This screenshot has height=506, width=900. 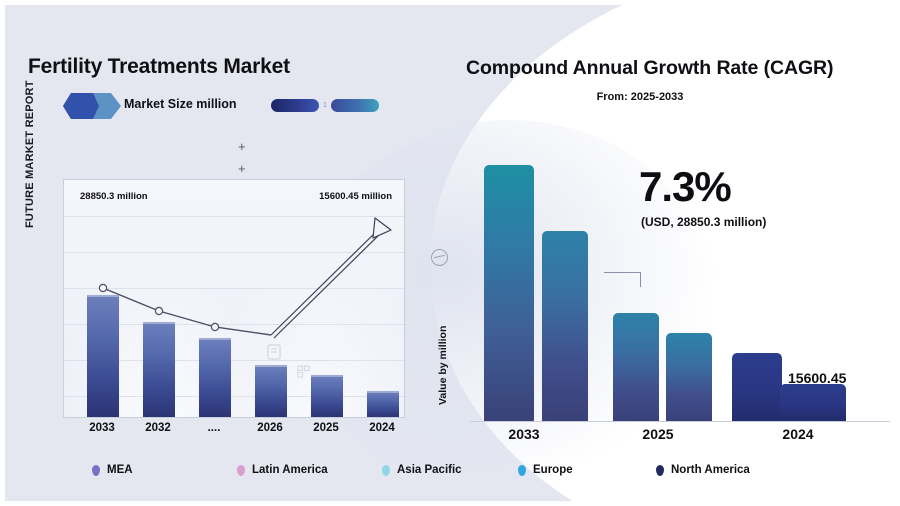 What do you see at coordinates (524, 434) in the screenshot?
I see `r-x-tick-0: 2033` at bounding box center [524, 434].